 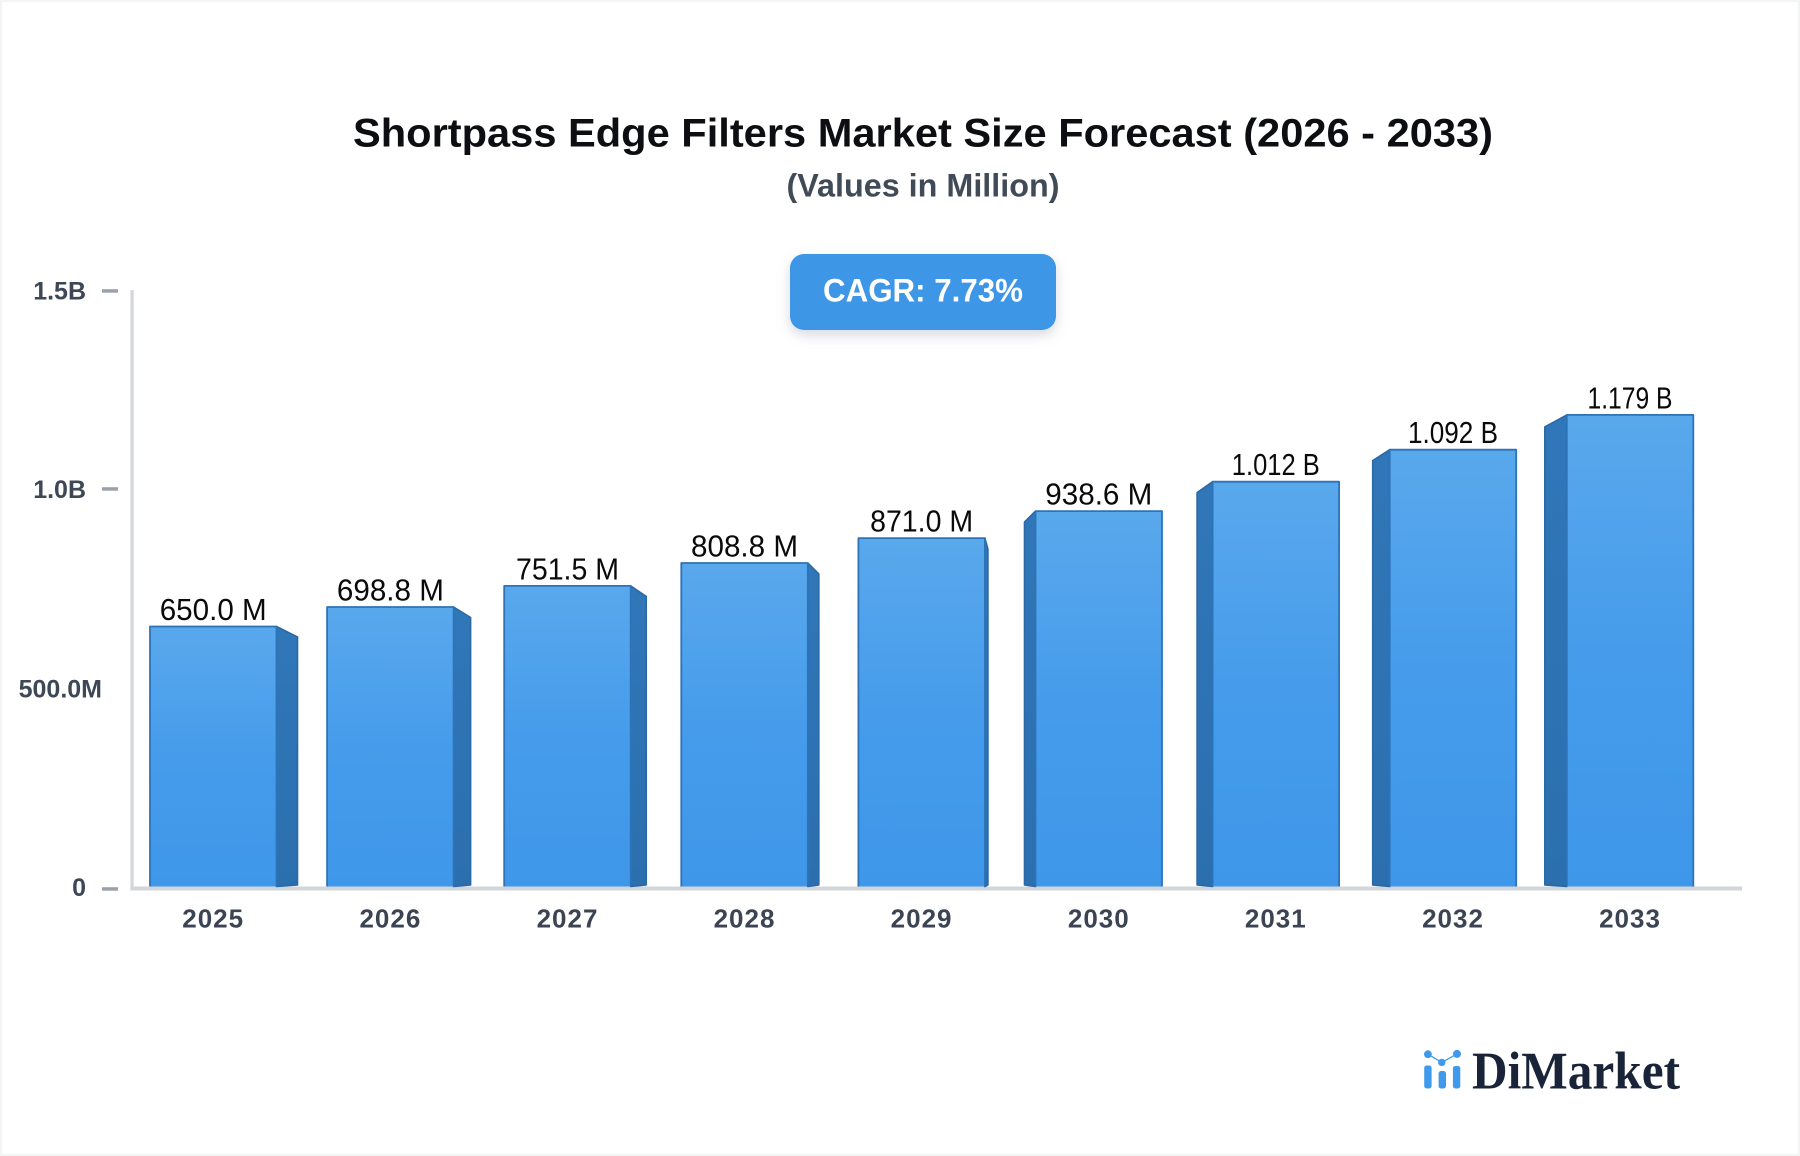 I want to click on svg-text: 1.179 B, so click(x=1630, y=397).